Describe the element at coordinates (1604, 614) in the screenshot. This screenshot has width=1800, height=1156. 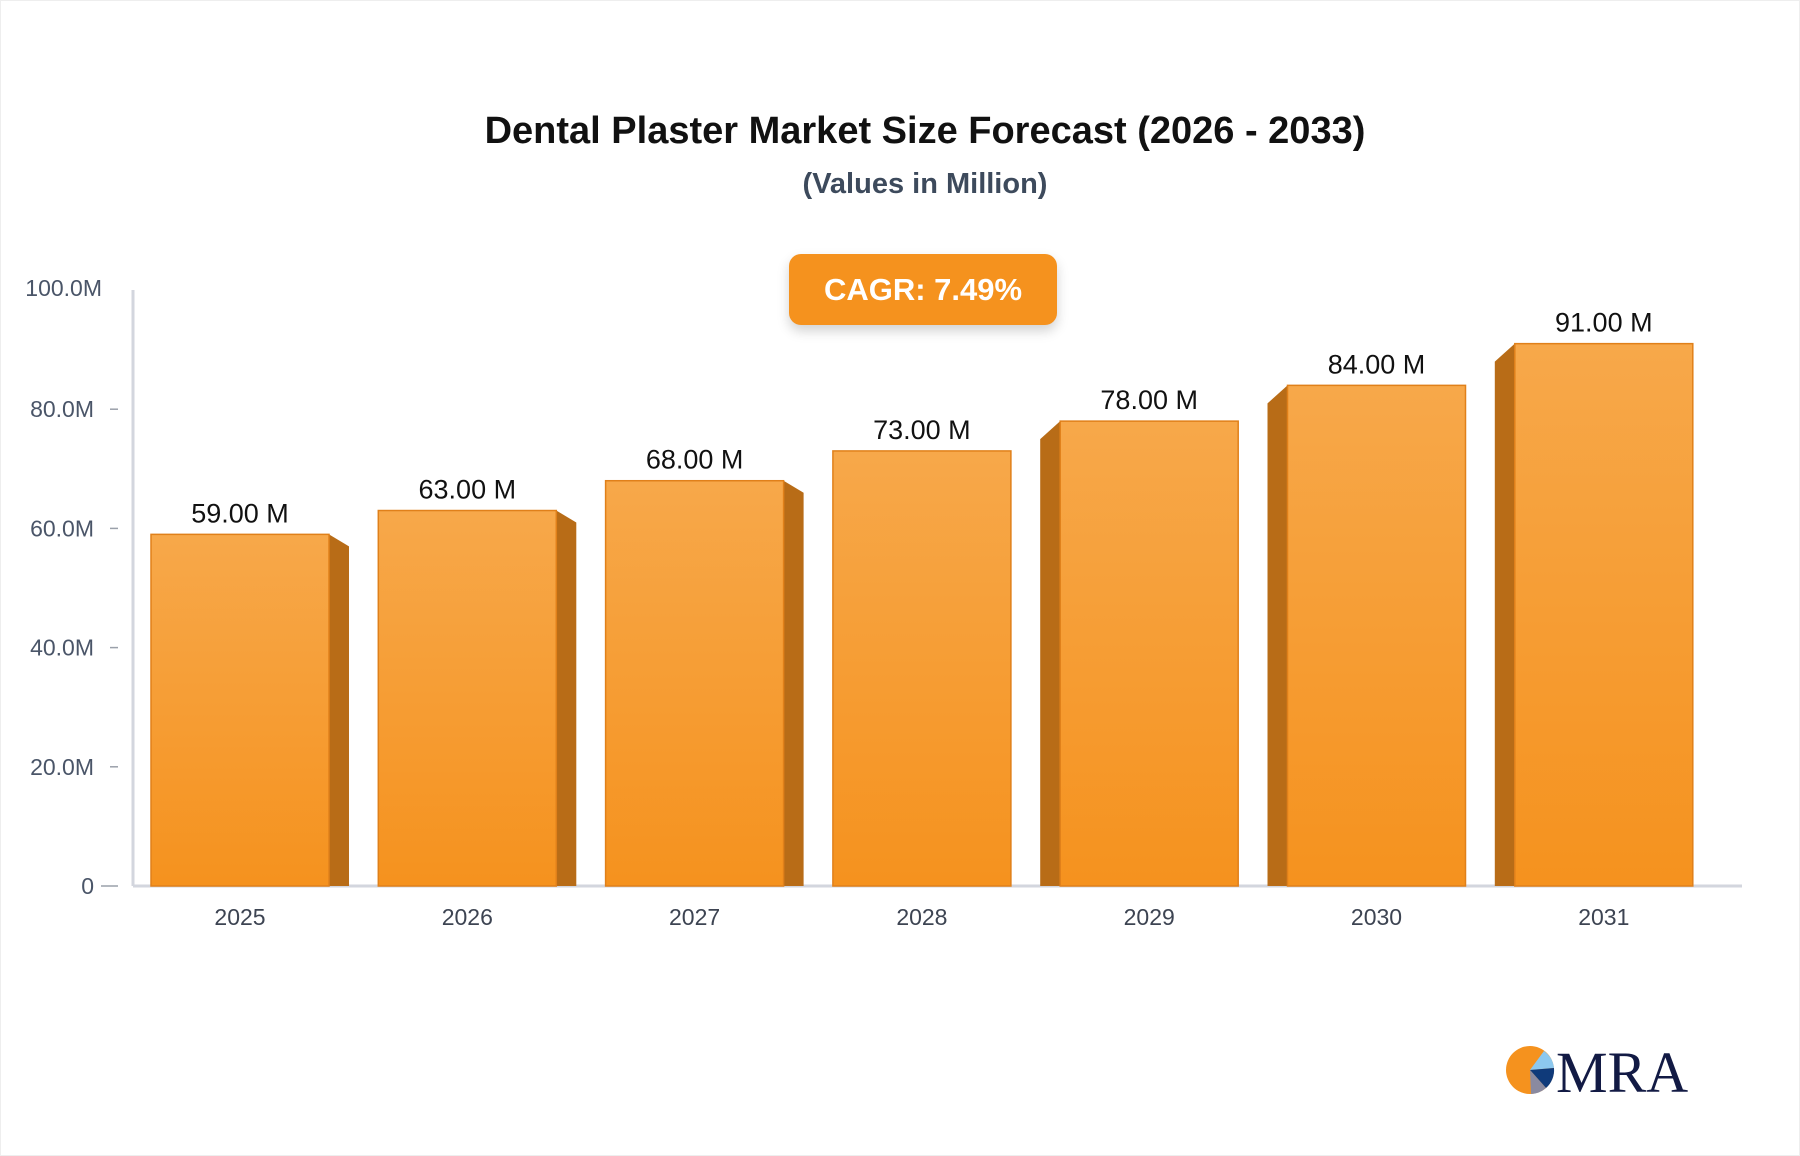
I see `bar-2031` at that location.